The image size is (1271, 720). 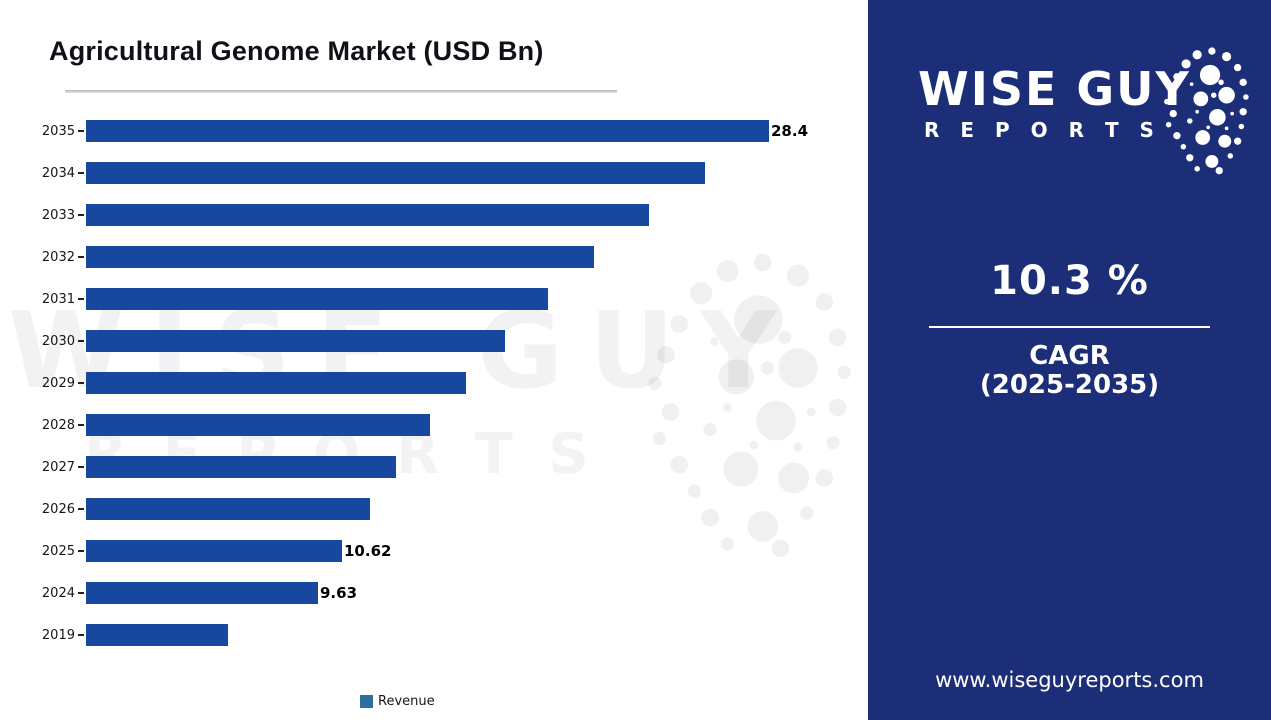 What do you see at coordinates (58, 215) in the screenshot?
I see `y-axis-tick-label: 2033` at bounding box center [58, 215].